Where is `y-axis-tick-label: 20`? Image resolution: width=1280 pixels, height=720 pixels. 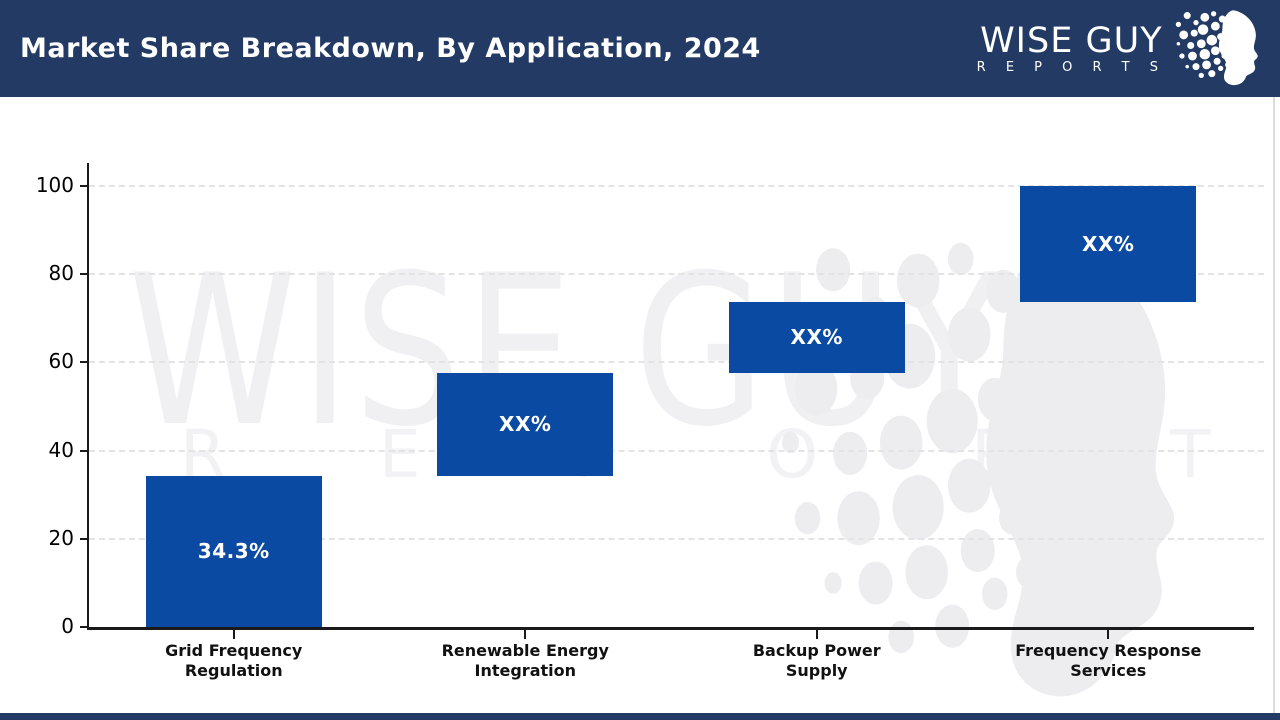 y-axis-tick-label: 20 is located at coordinates (61, 537).